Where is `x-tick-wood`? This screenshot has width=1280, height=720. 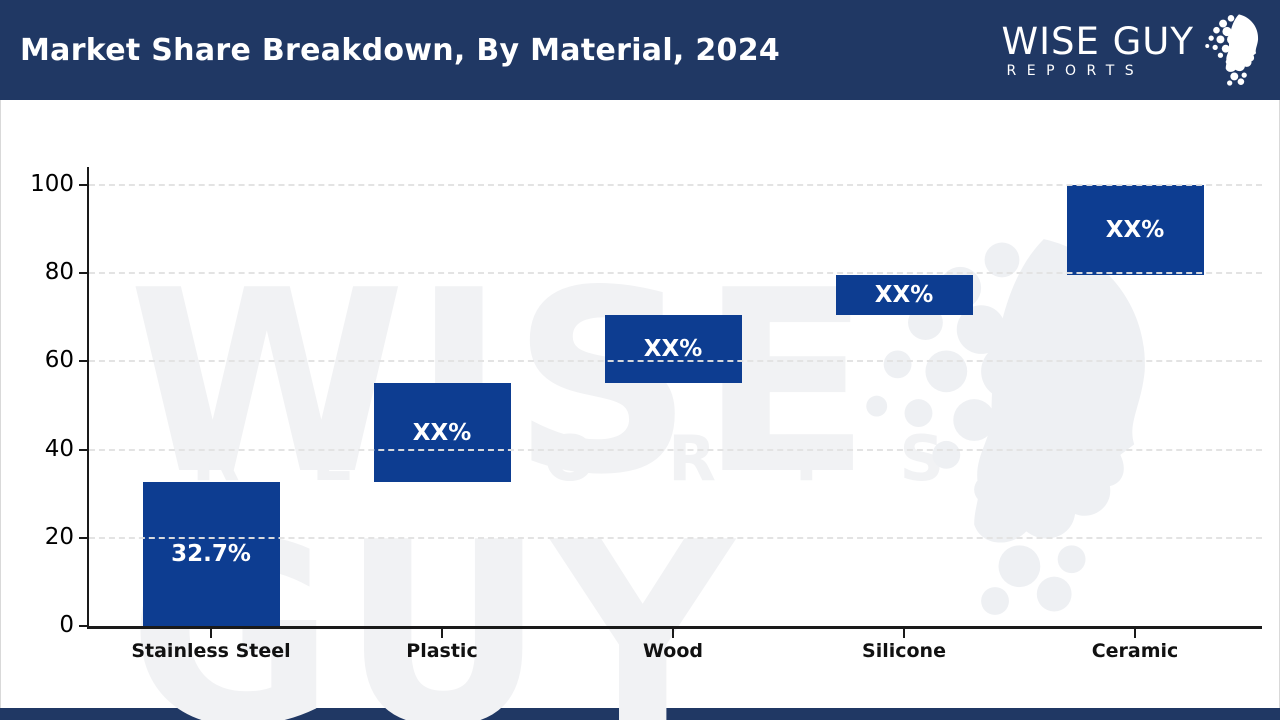
x-tick-wood is located at coordinates (673, 633).